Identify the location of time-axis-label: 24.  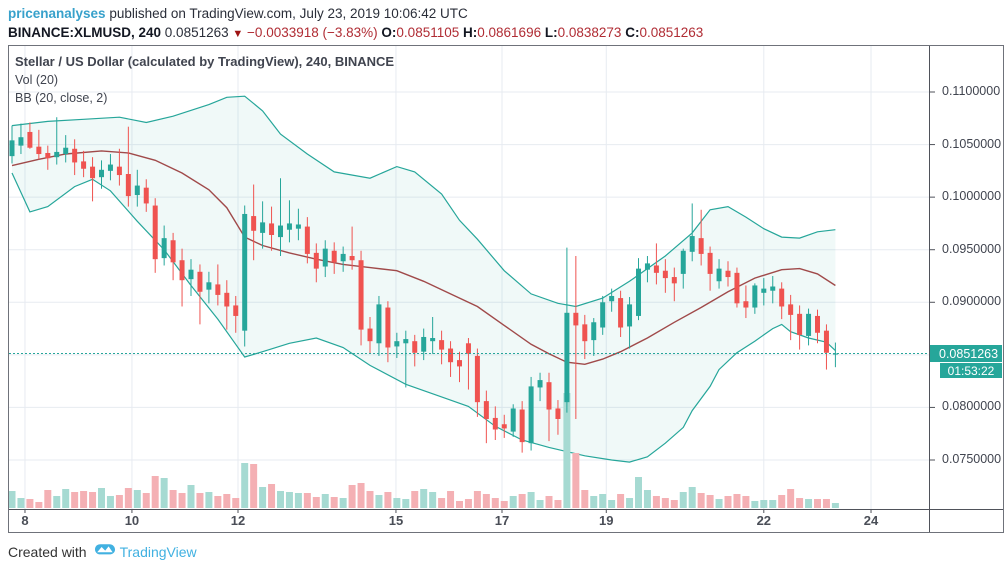
(871, 520).